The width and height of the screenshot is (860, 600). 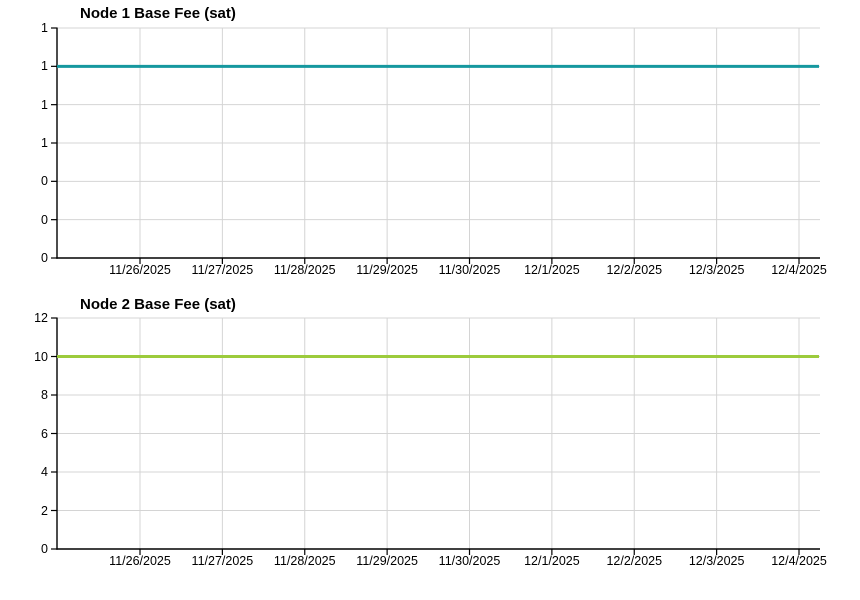 I want to click on chart-title-node2: Node 2 Base Fee (sat), so click(x=158, y=304).